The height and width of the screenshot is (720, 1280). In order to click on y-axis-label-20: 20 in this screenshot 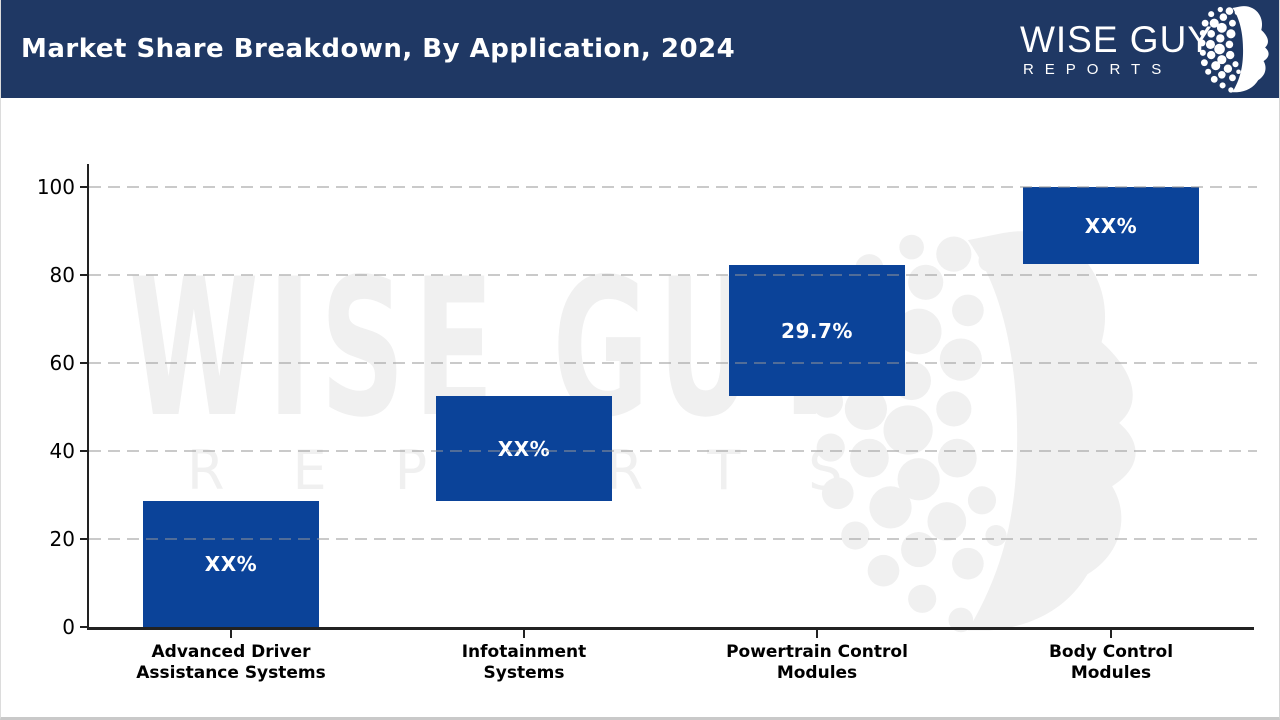, I will do `click(62, 539)`.